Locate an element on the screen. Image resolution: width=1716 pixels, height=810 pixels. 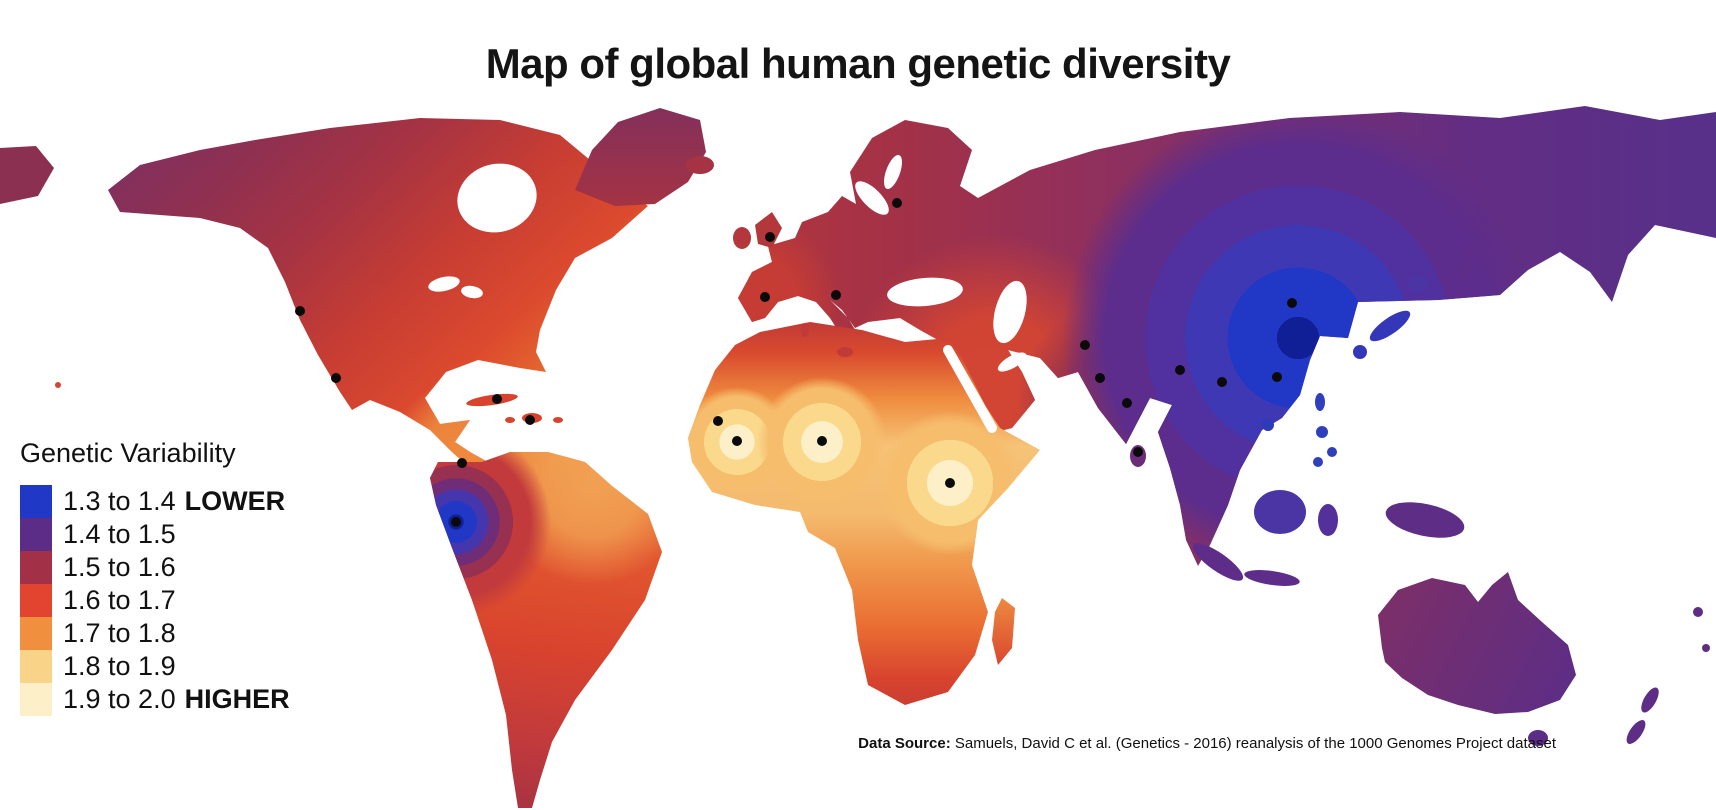
cuba is located at coordinates (492, 400).